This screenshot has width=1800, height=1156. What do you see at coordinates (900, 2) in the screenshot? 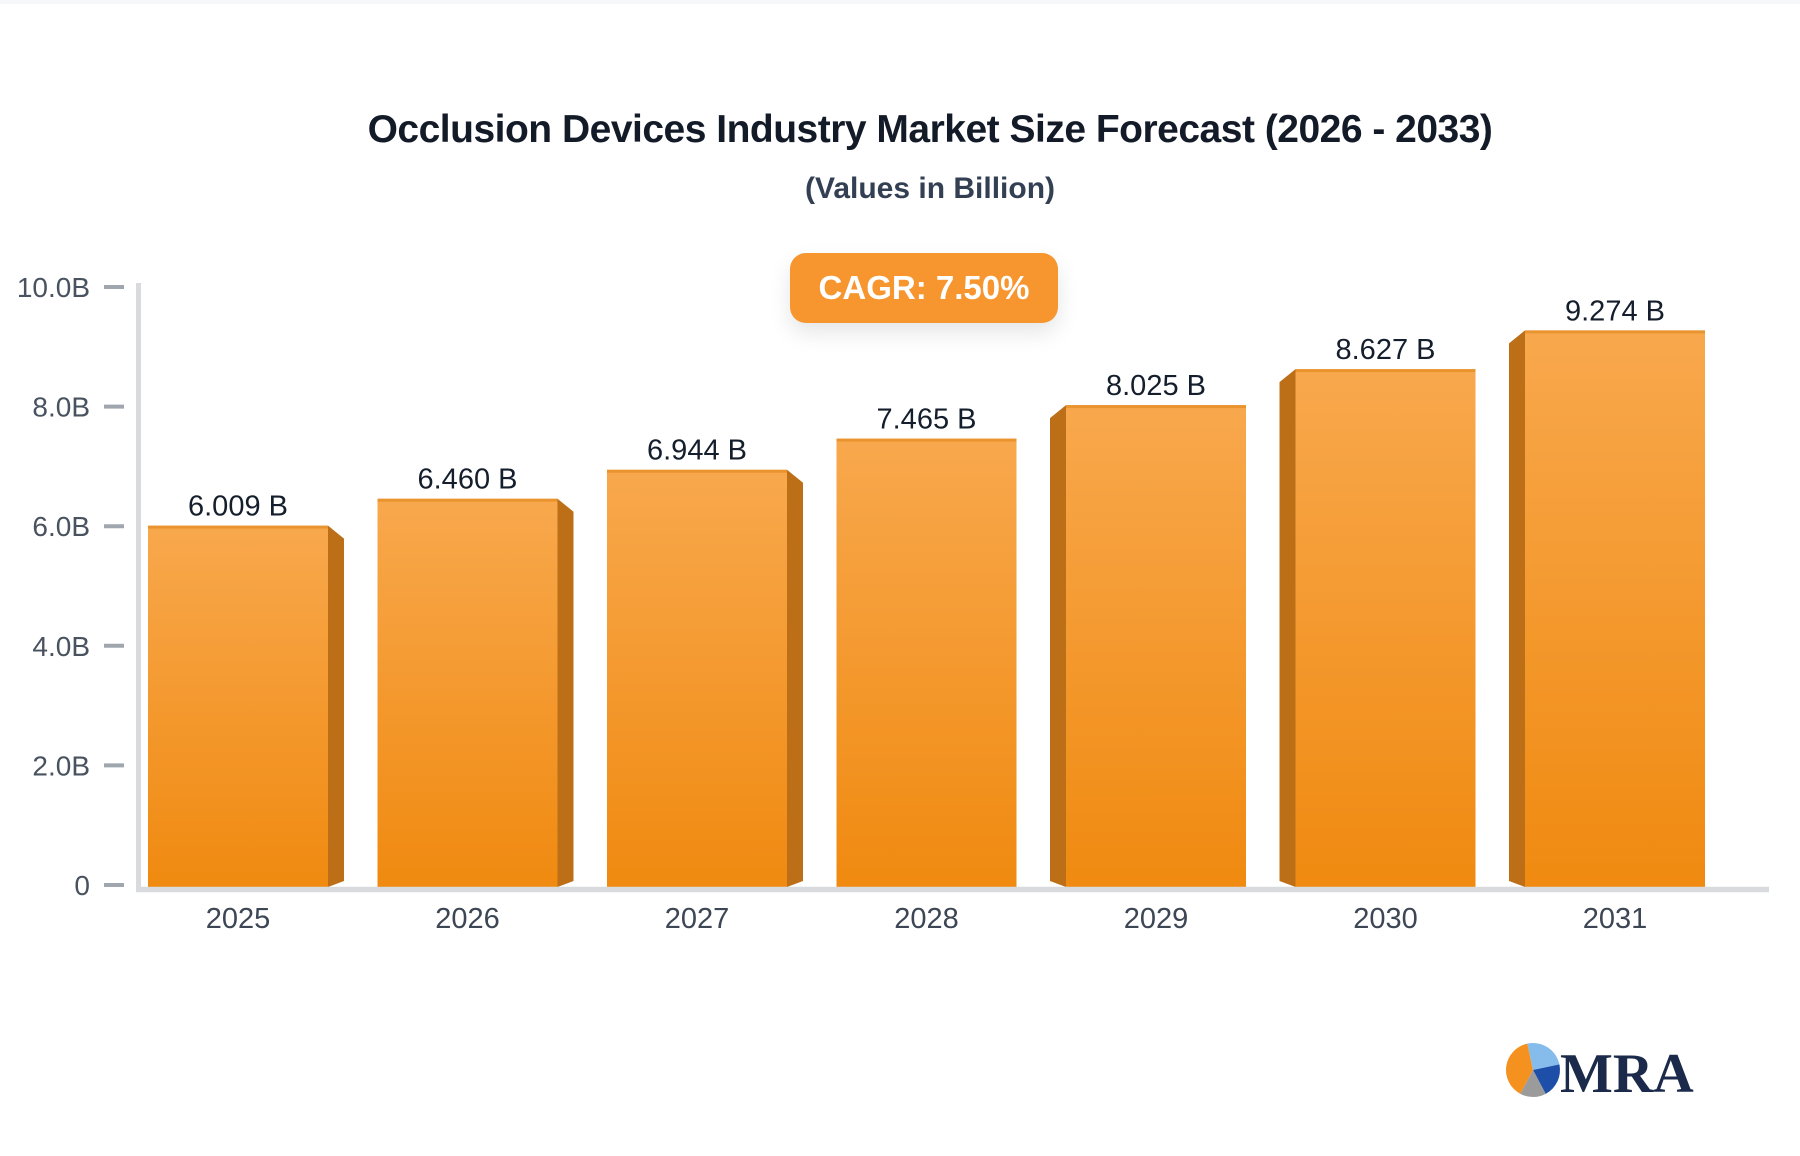
I see `top-border-strip` at bounding box center [900, 2].